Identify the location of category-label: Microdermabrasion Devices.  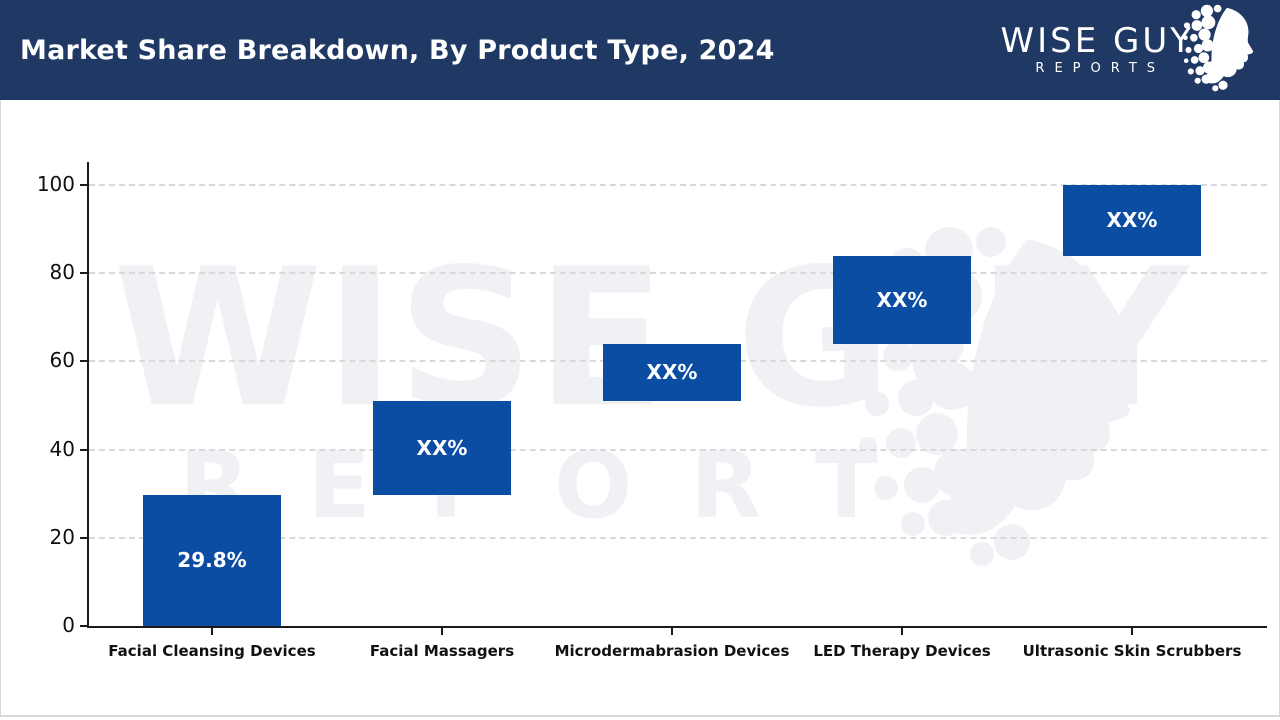
(672, 651).